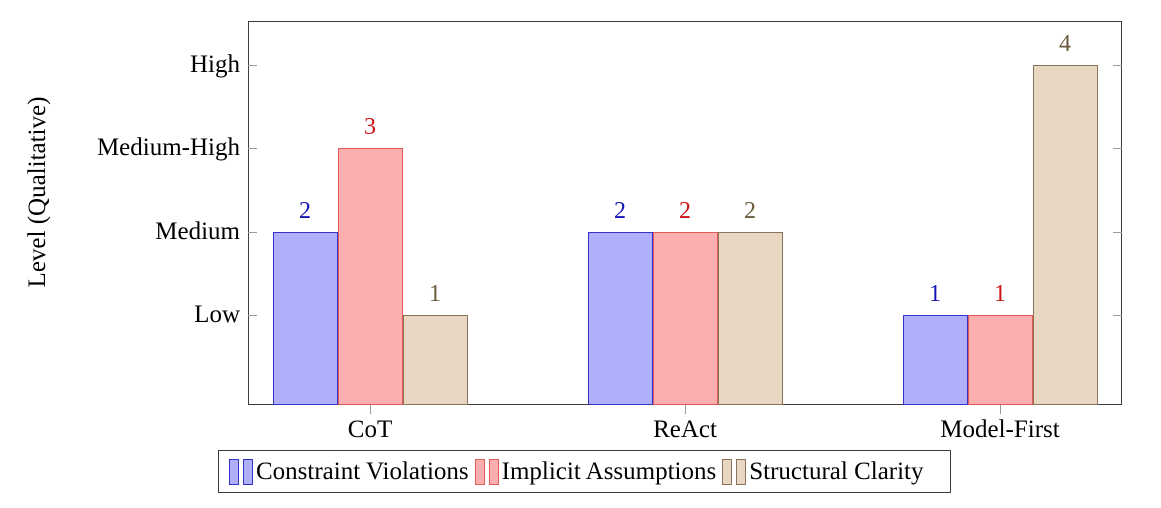 This screenshot has width=1161, height=508. What do you see at coordinates (37, 192) in the screenshot?
I see `y-axis-title: Level (Qualitative)` at bounding box center [37, 192].